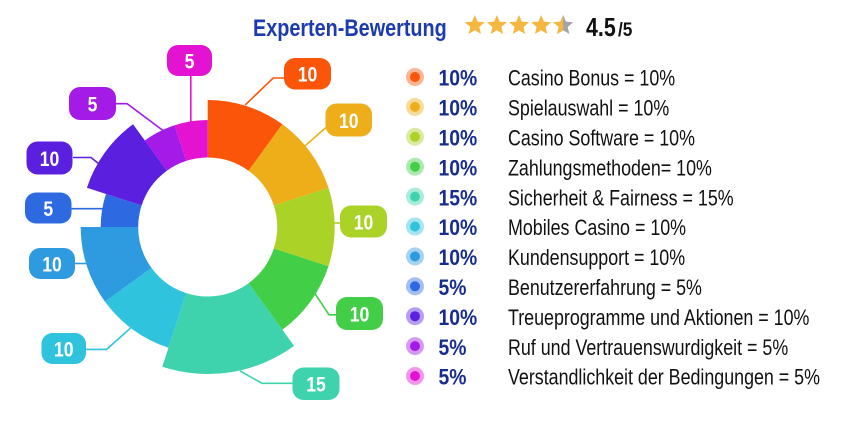 This screenshot has height=423, width=850. Describe the element at coordinates (458, 198) in the screenshot. I see `svg-text: 15%` at that location.